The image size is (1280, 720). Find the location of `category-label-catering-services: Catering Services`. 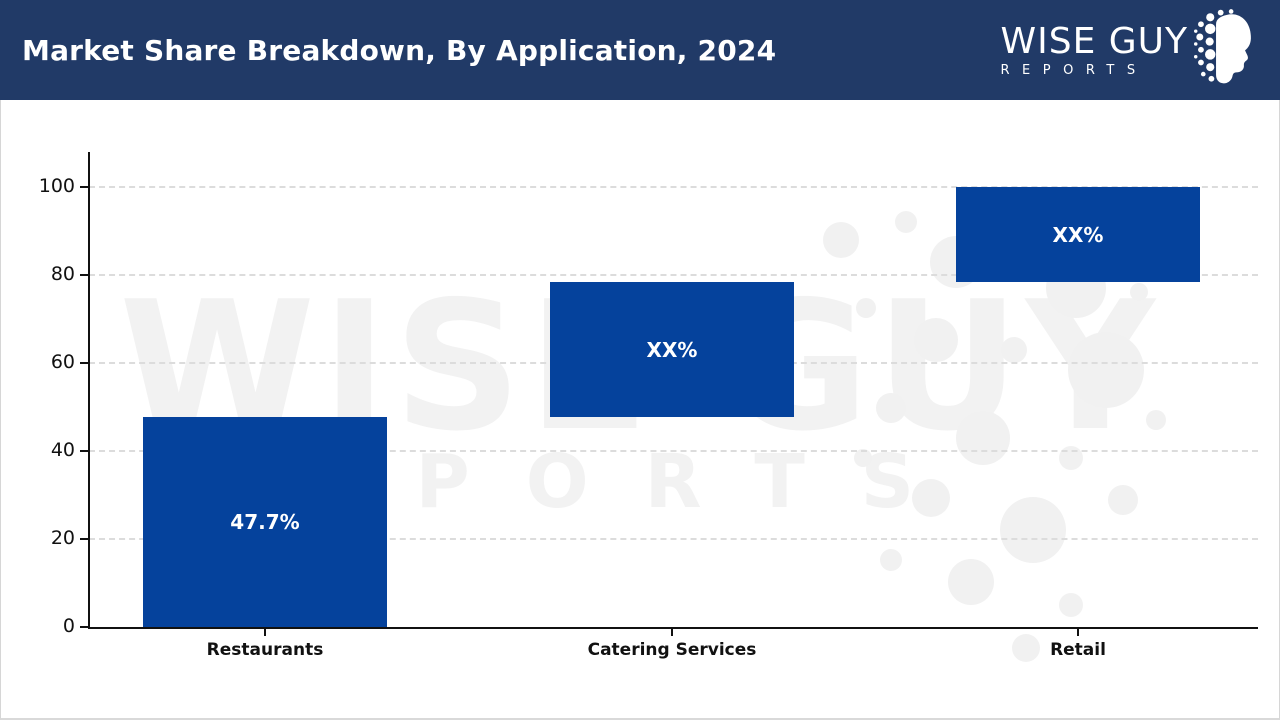

category-label-catering-services: Catering Services is located at coordinates (672, 650).